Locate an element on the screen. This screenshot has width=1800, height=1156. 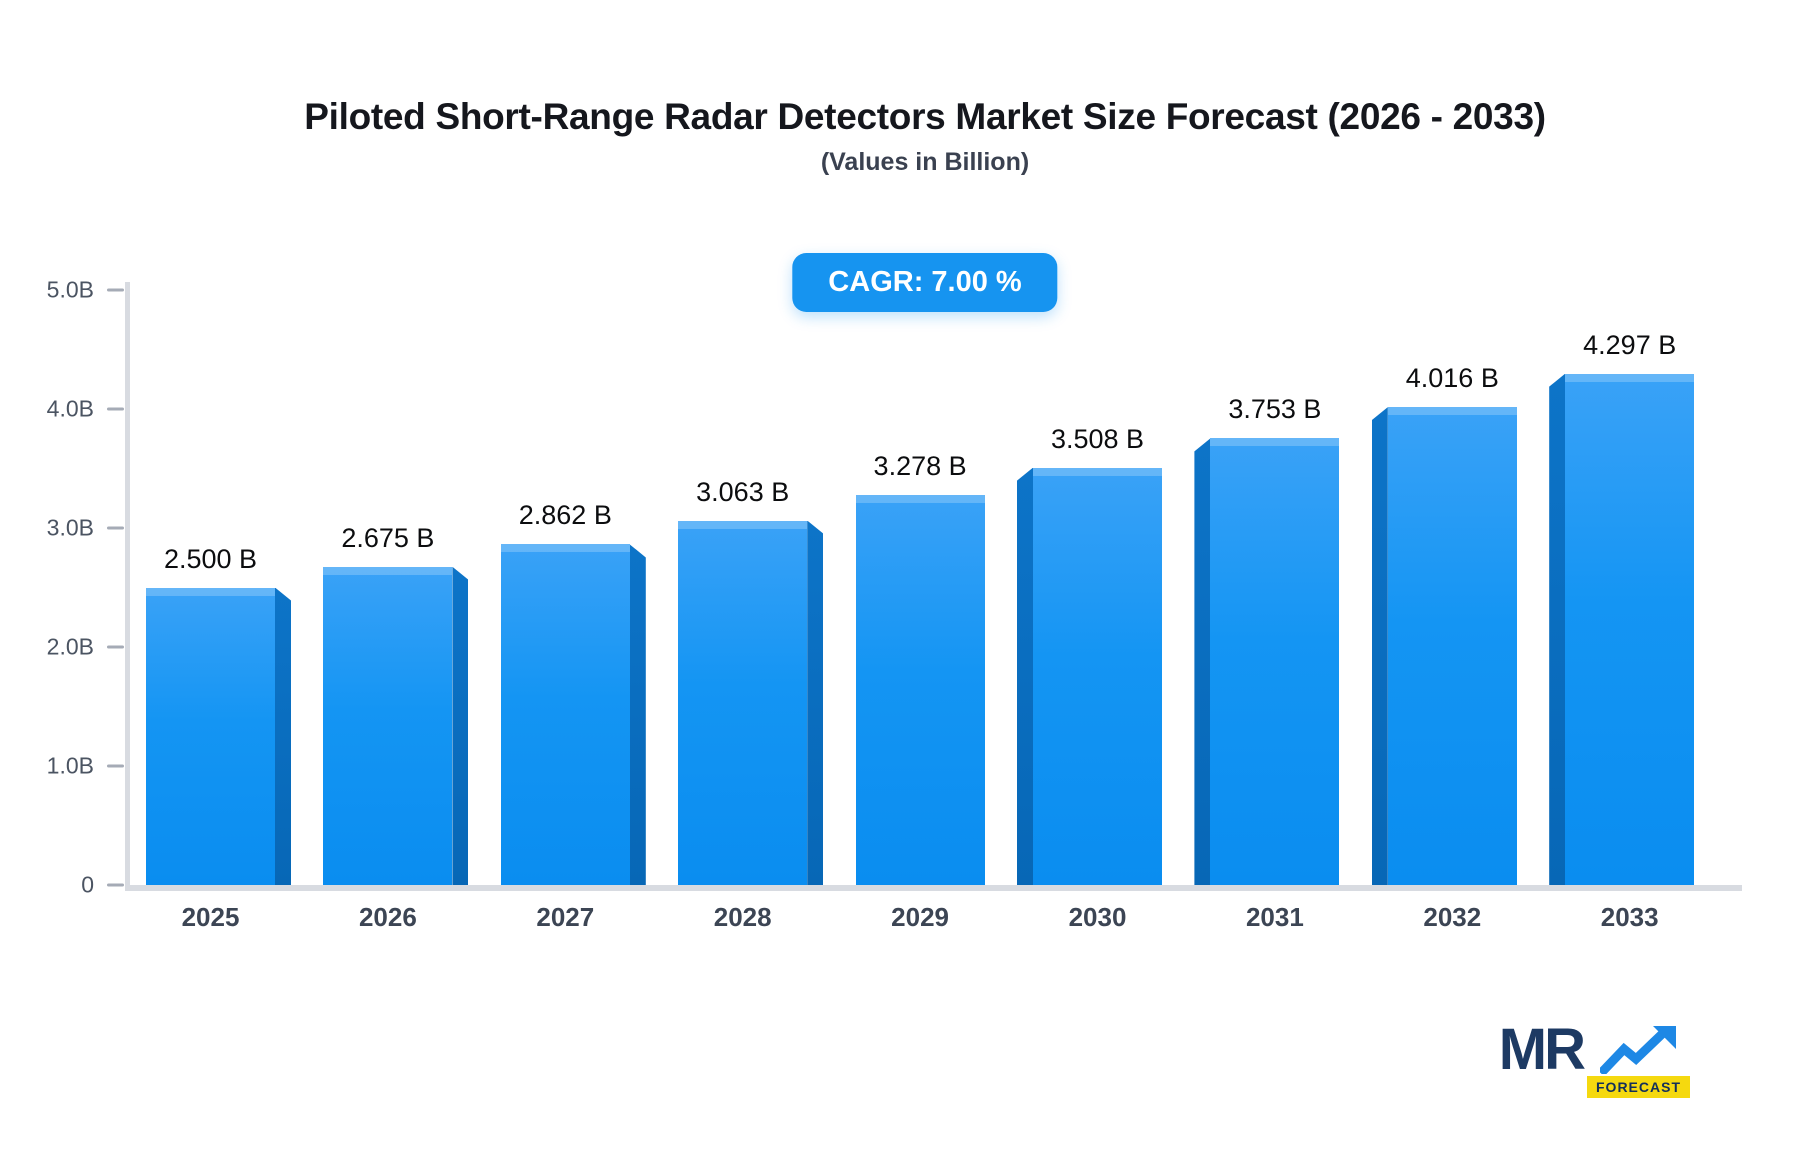
y-tick-3.0B: 3.0B is located at coordinates (62, 528).